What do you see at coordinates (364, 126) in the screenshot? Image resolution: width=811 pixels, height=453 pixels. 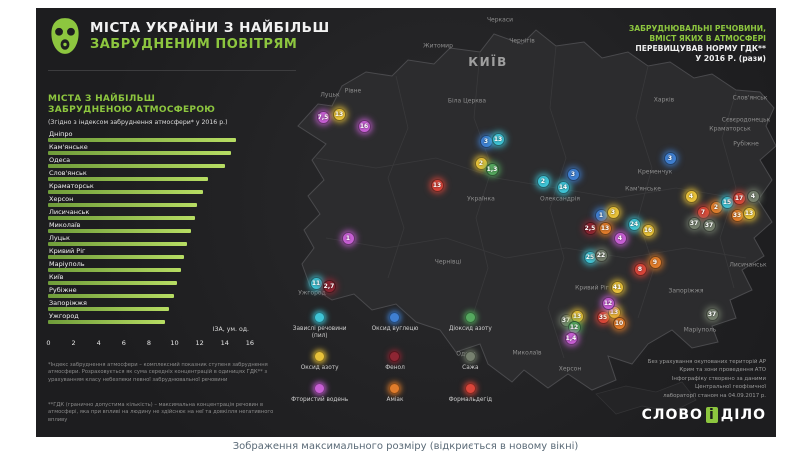 I see `pollutant-dot-hf: 16` at bounding box center [364, 126].